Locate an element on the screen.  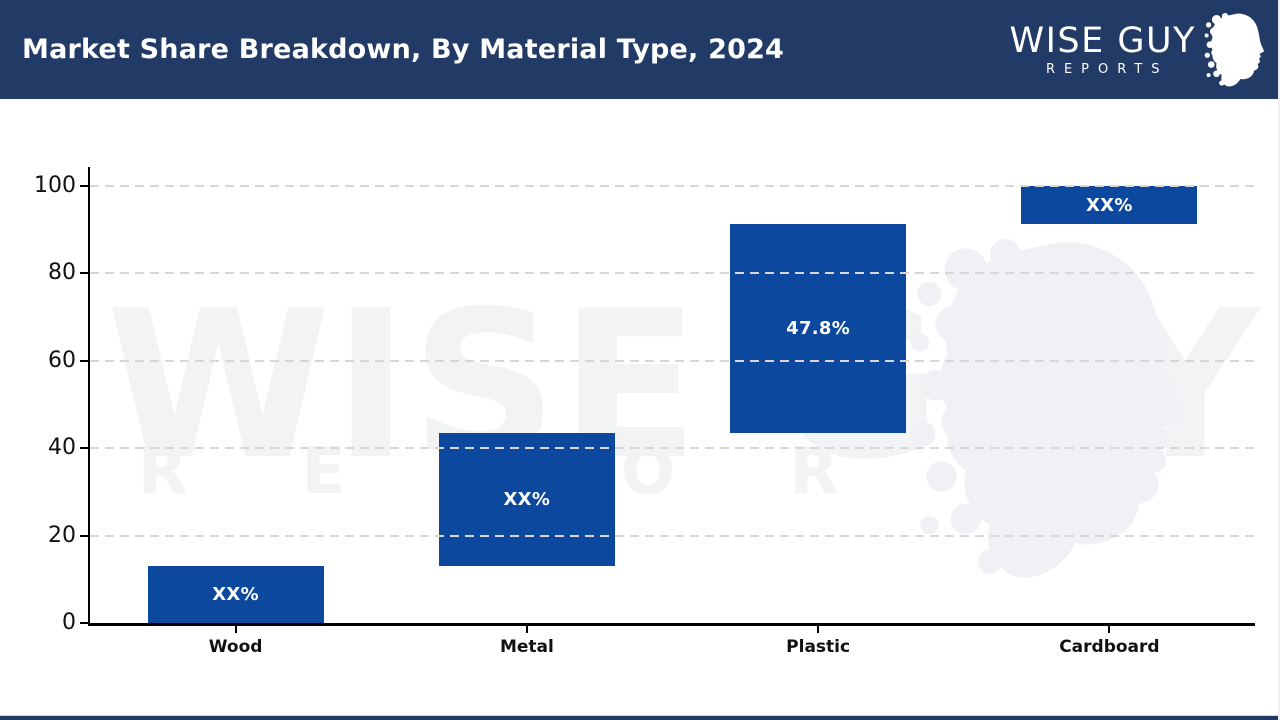
logo-wordmark: WISE GUY REPORTS is located at coordinates (1102, 48).